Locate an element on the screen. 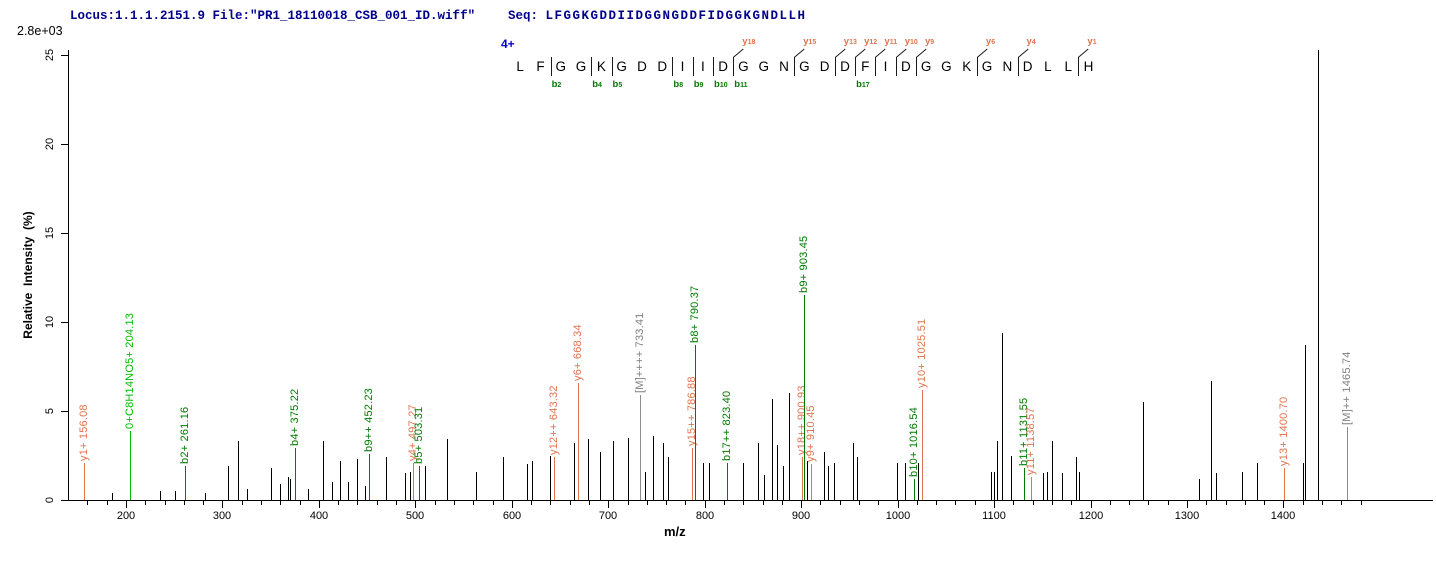  matched-peak-b2 is located at coordinates (185, 483).